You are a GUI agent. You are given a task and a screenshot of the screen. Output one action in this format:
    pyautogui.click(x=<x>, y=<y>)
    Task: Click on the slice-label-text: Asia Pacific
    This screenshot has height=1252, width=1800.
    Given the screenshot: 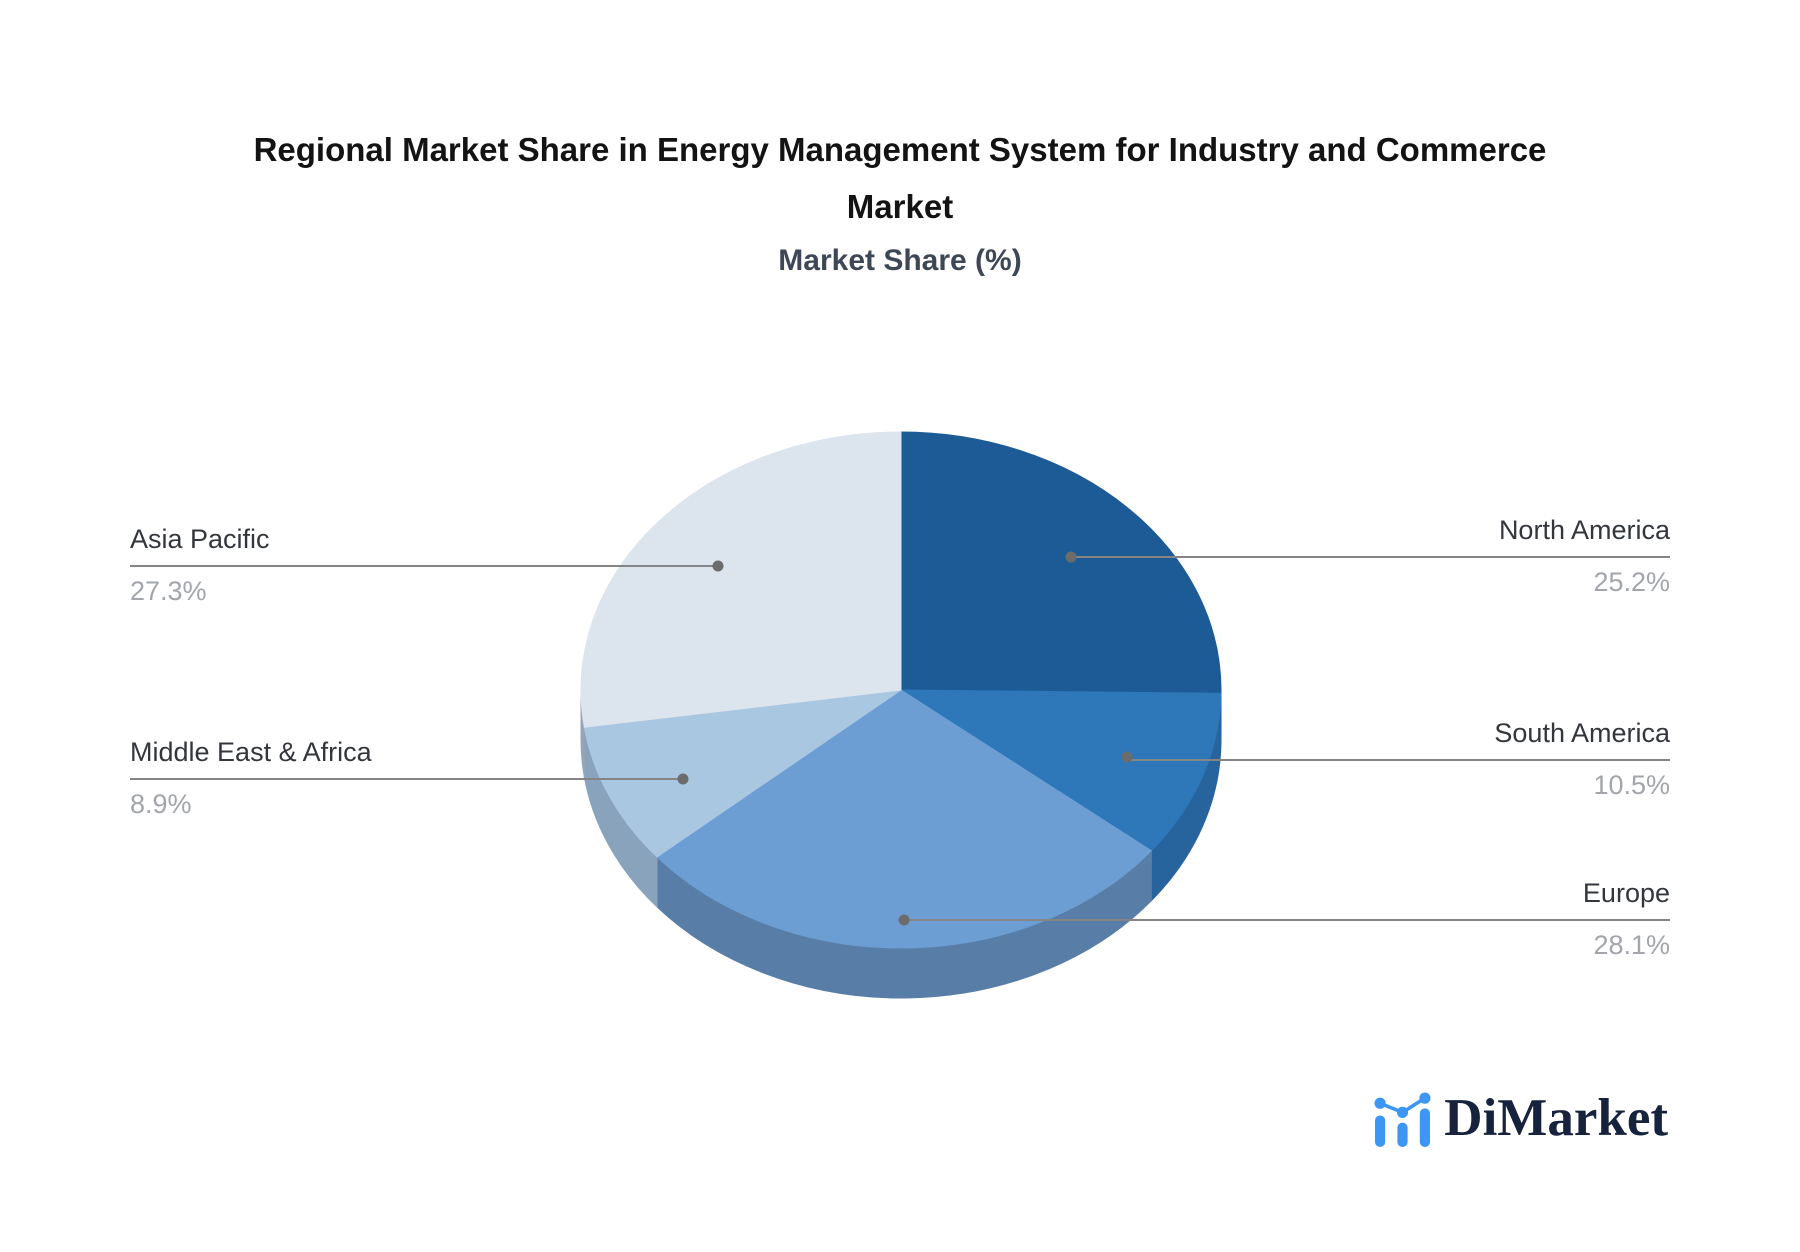 What is the action you would take?
    pyautogui.click(x=200, y=539)
    